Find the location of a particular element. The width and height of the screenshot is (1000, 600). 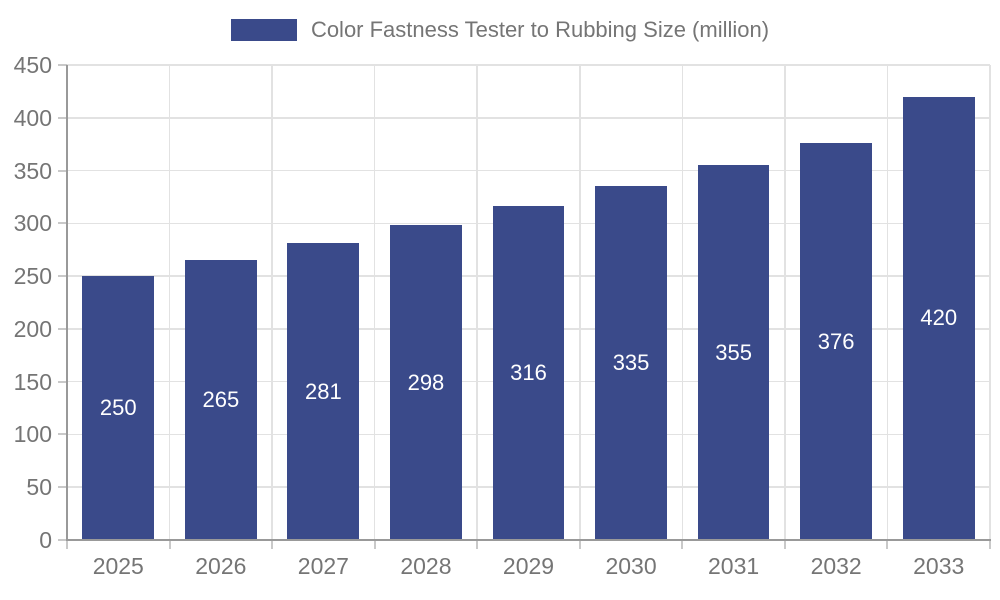

x-tick-label: 2029 is located at coordinates (528, 566).